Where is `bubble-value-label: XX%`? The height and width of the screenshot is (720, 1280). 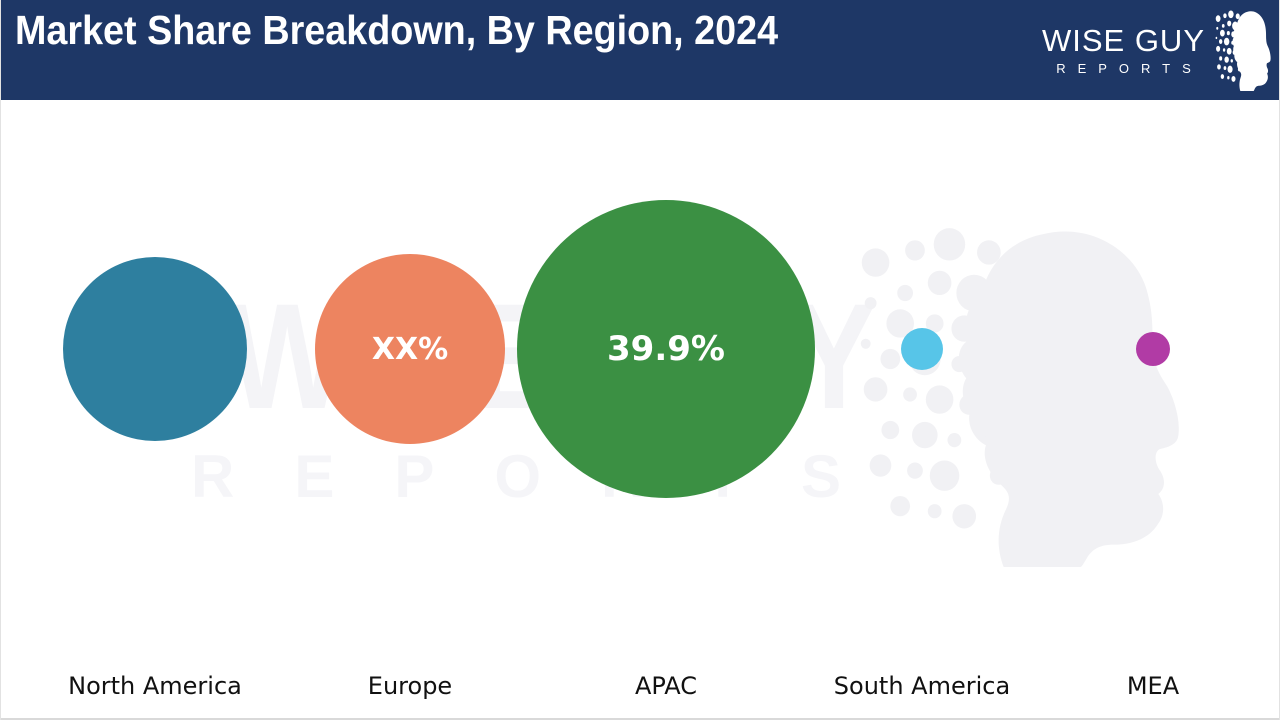
bubble-value-label: XX% is located at coordinates (410, 349).